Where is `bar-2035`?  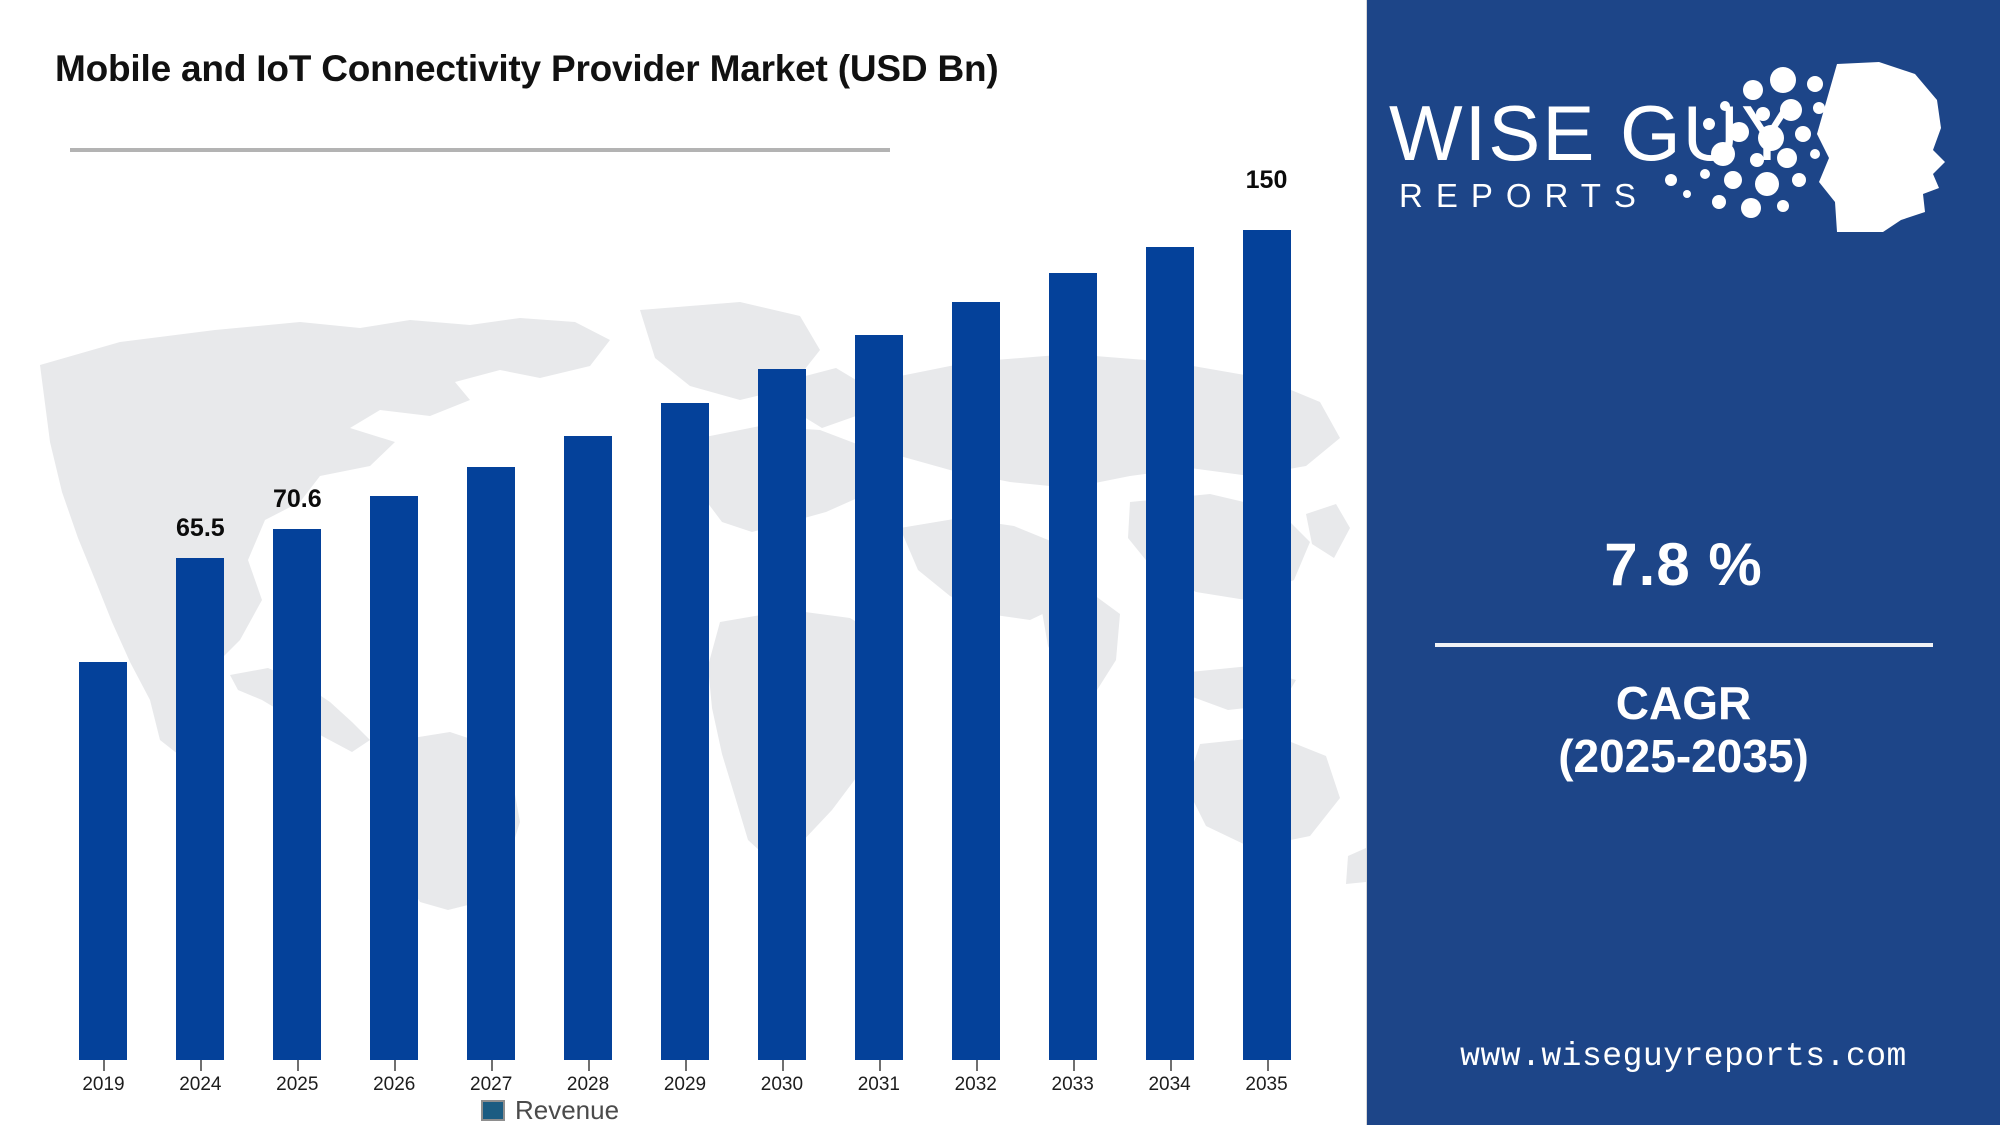 bar-2035 is located at coordinates (1266, 645).